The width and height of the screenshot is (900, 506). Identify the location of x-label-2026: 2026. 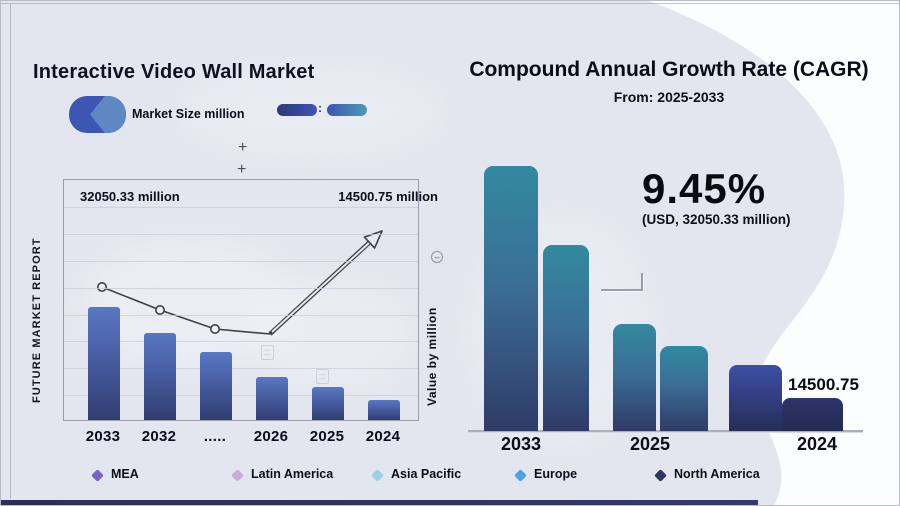
(271, 436).